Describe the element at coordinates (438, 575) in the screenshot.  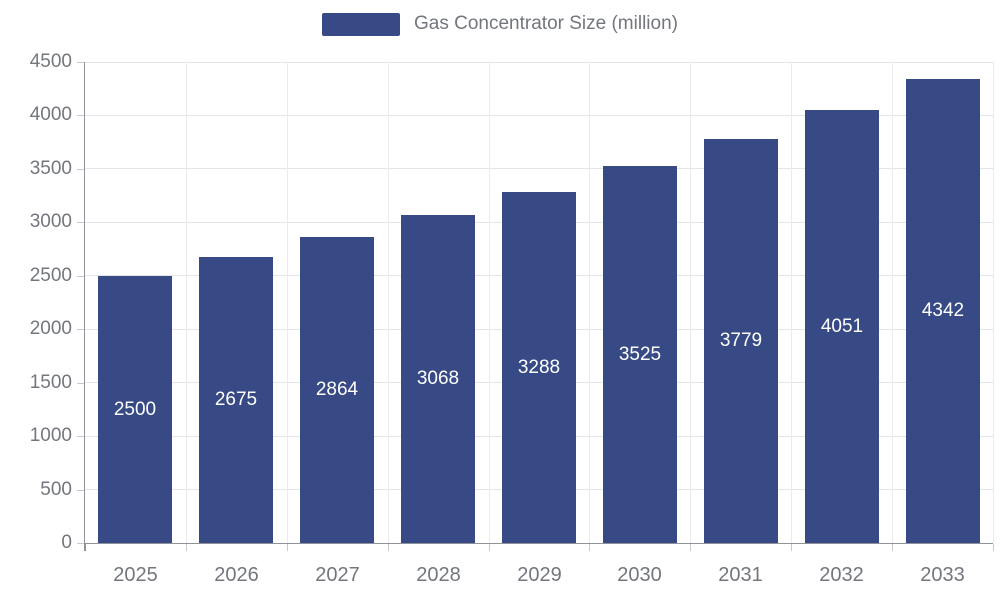
I see `x-axis-tick-label: 2028` at that location.